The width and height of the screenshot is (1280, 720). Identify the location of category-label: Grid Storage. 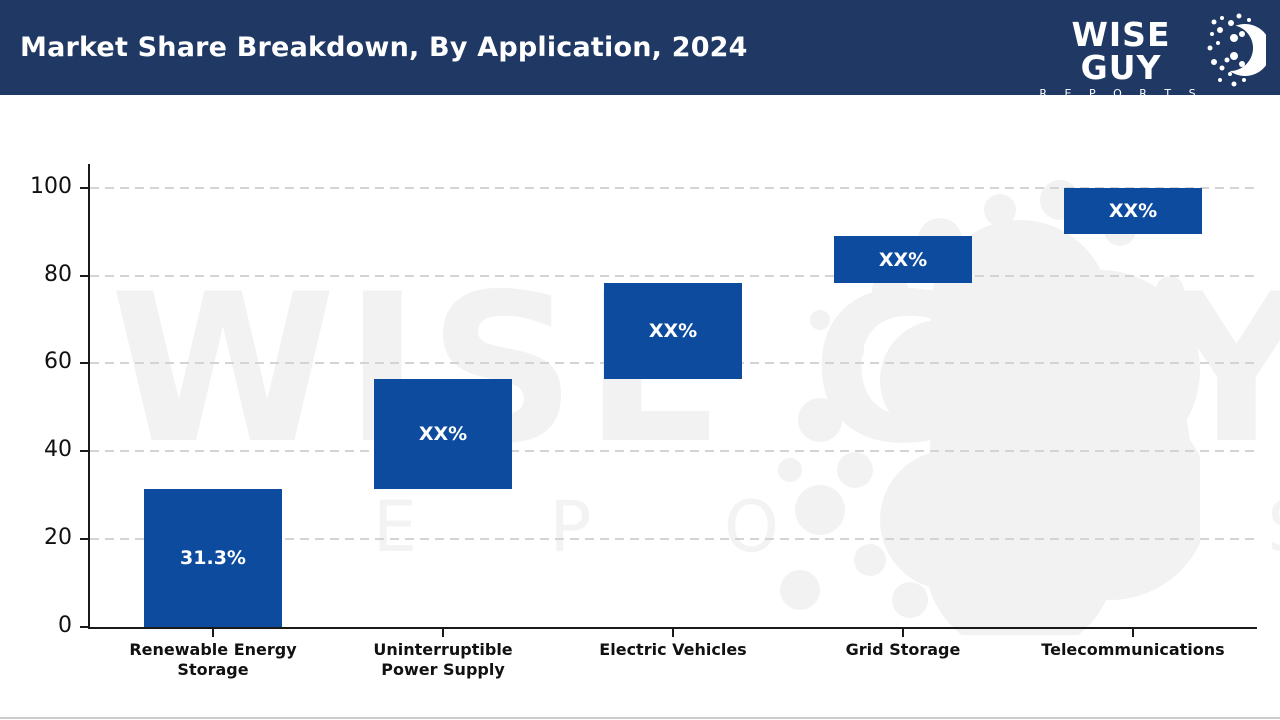
(903, 649).